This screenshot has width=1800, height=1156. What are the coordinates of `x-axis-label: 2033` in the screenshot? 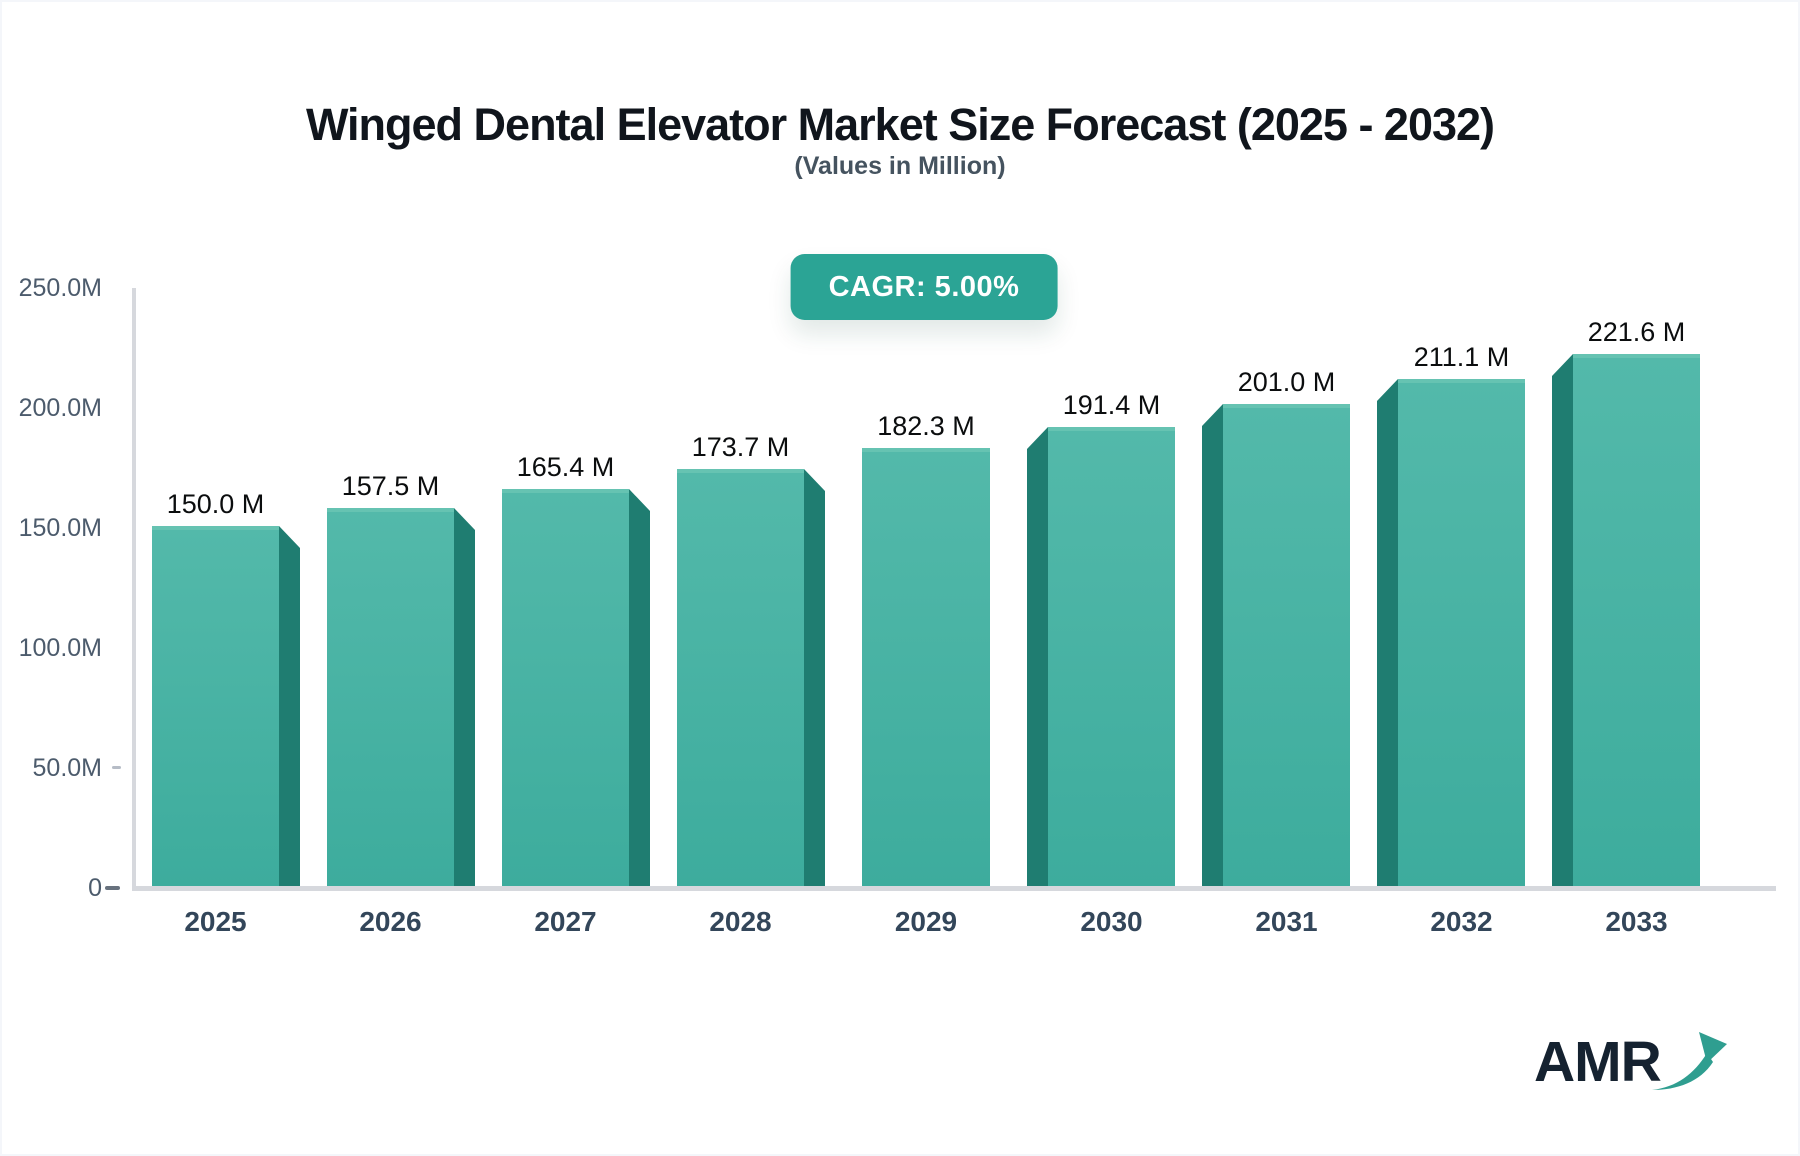 It's located at (1636, 921).